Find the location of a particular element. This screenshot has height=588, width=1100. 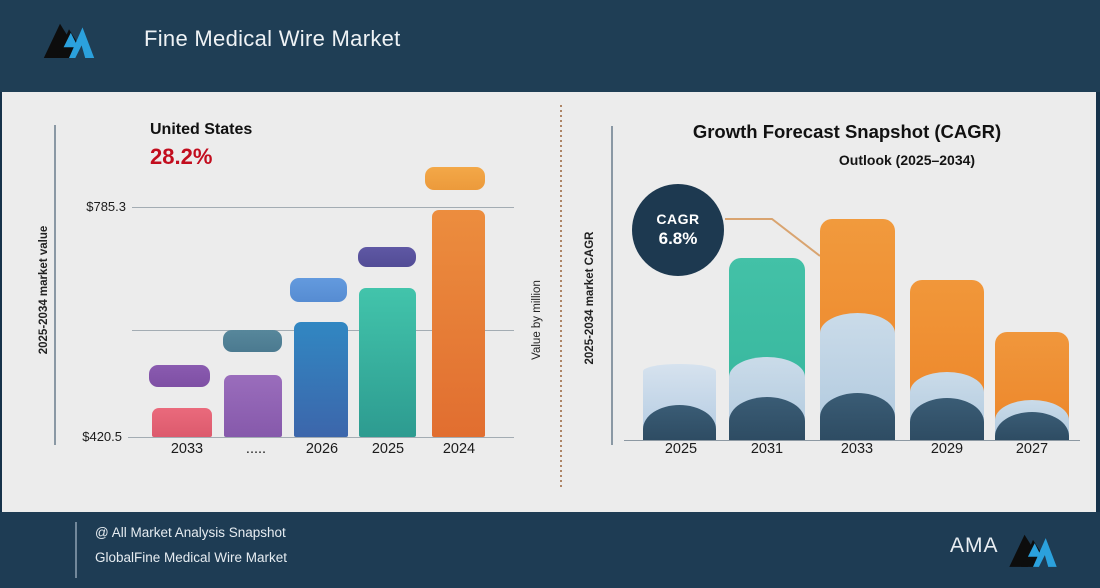

cagr-badge: CAGR 6.8% is located at coordinates (678, 230).